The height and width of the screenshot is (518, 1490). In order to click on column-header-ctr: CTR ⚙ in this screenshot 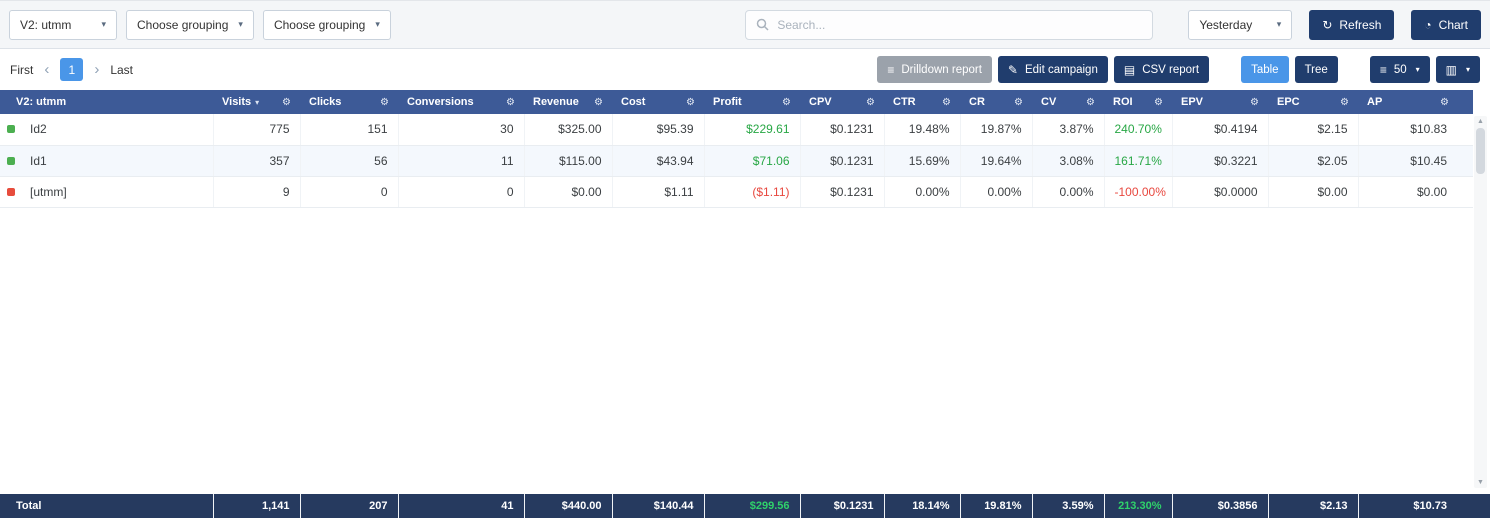, I will do `click(922, 102)`.